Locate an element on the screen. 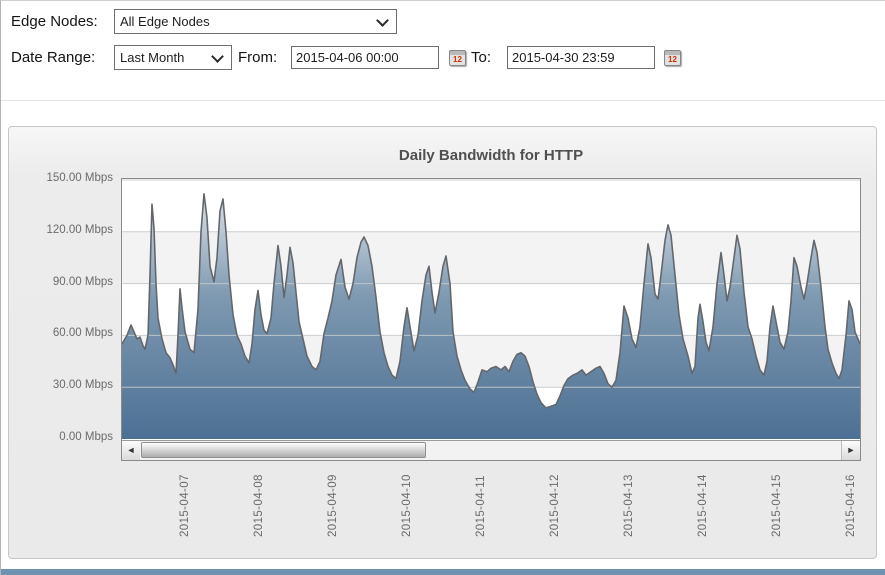  edge-nodes-select: All Edge Nodes is located at coordinates (255, 21).